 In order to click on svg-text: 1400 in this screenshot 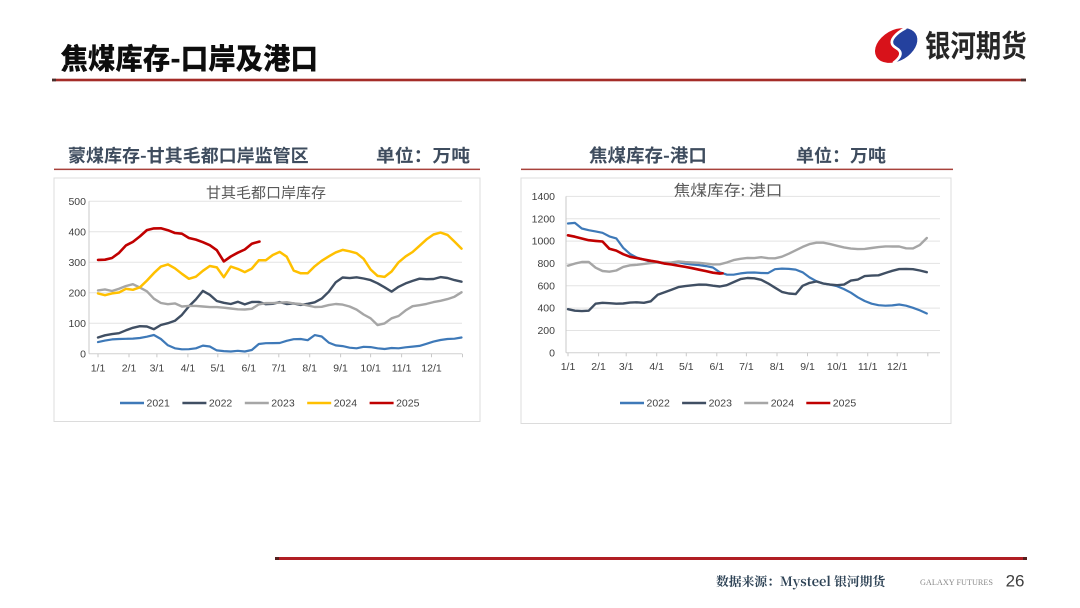, I will do `click(544, 197)`.